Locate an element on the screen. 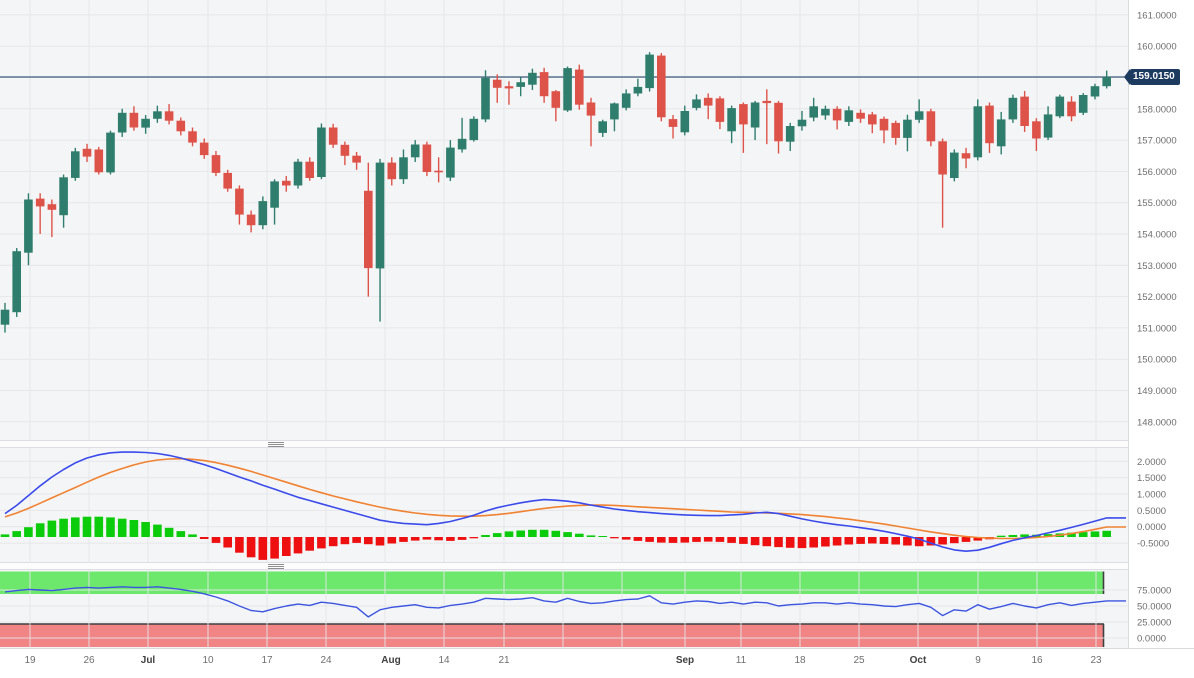 This screenshot has width=1194, height=678. time-axis is located at coordinates (597, 663).